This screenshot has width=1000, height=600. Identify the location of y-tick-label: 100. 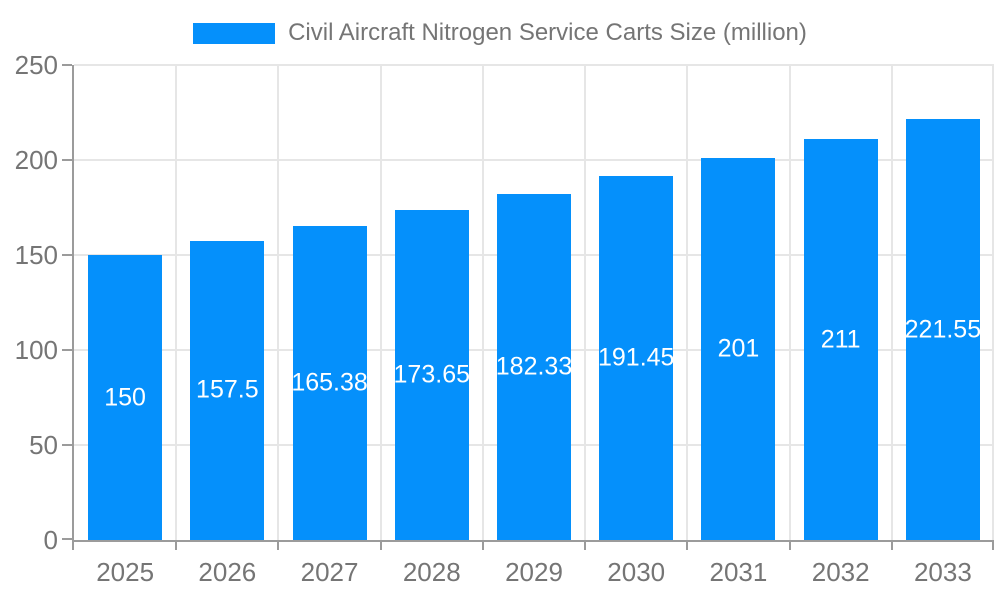
(36, 350).